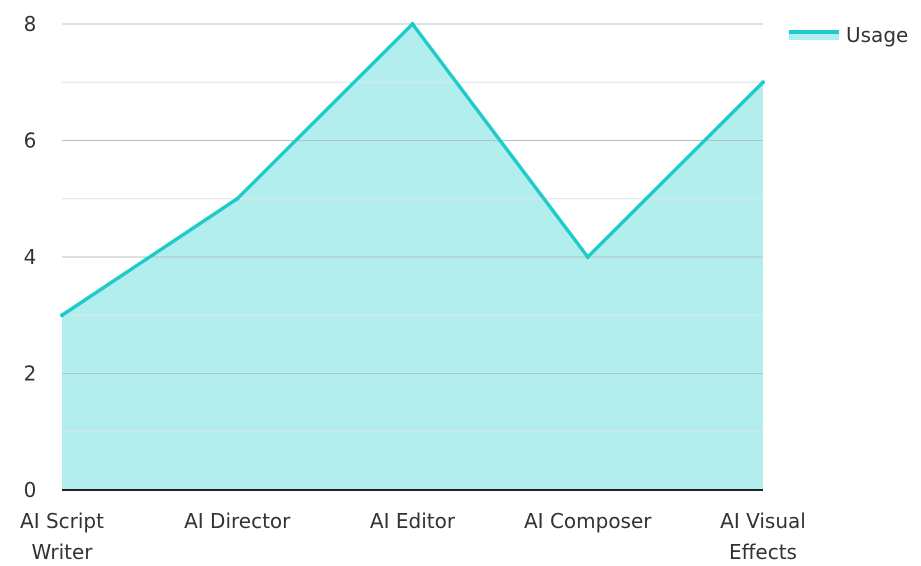 Image resolution: width=921 pixels, height=566 pixels. Describe the element at coordinates (30, 374) in the screenshot. I see `y-tick-label: 2` at that location.